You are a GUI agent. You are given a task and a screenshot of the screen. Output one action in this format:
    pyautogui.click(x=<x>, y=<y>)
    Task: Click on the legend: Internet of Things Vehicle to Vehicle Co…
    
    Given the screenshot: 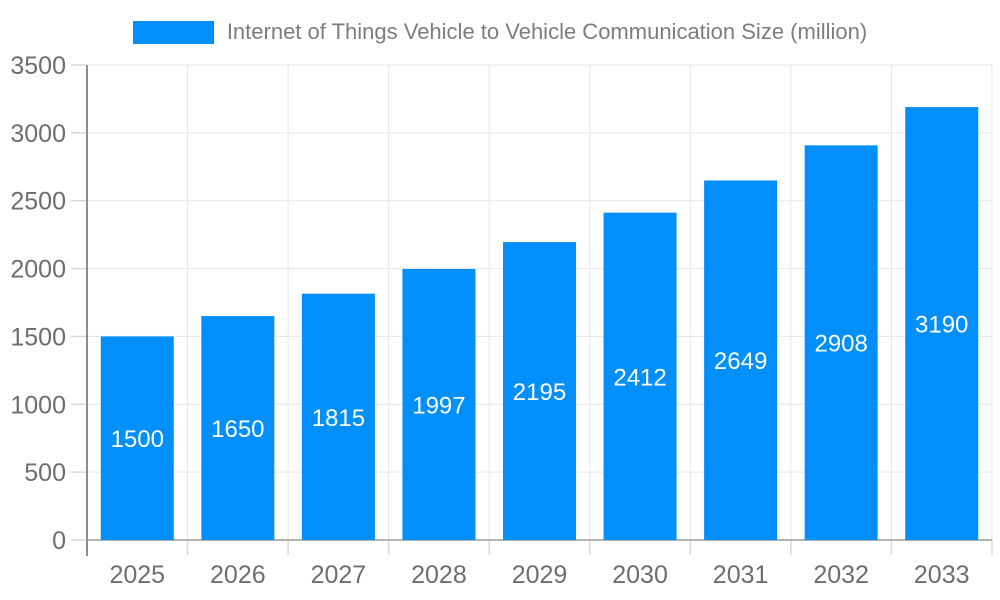 What is the action you would take?
    pyautogui.click(x=500, y=32)
    